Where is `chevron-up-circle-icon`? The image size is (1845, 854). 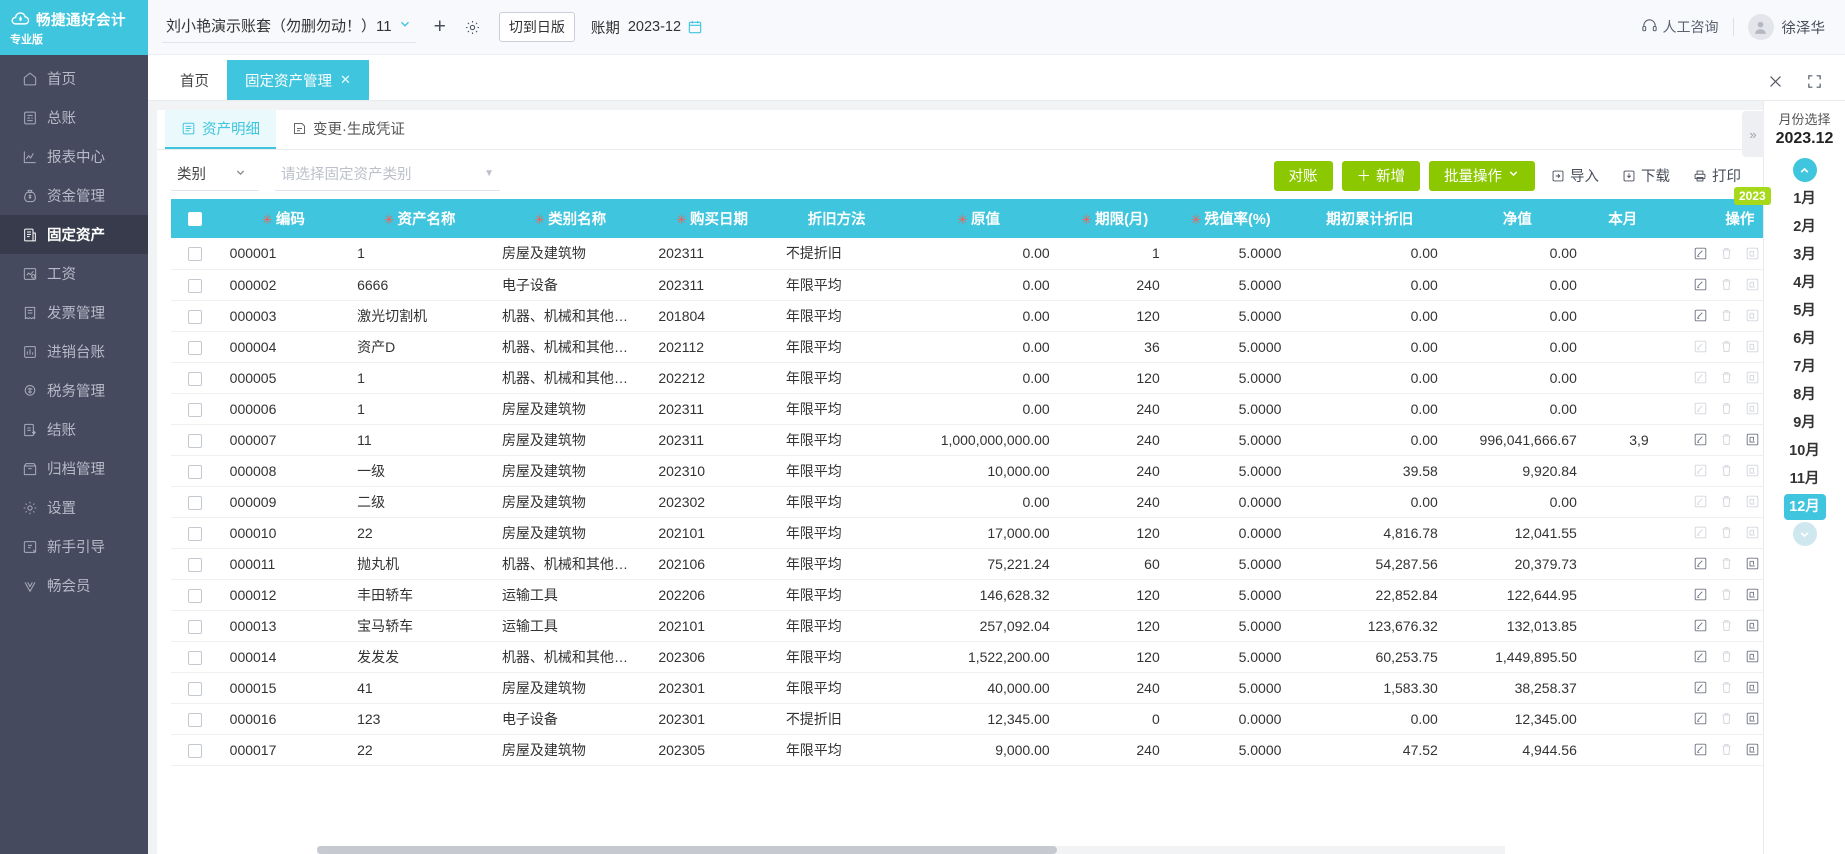 chevron-up-circle-icon is located at coordinates (1804, 170).